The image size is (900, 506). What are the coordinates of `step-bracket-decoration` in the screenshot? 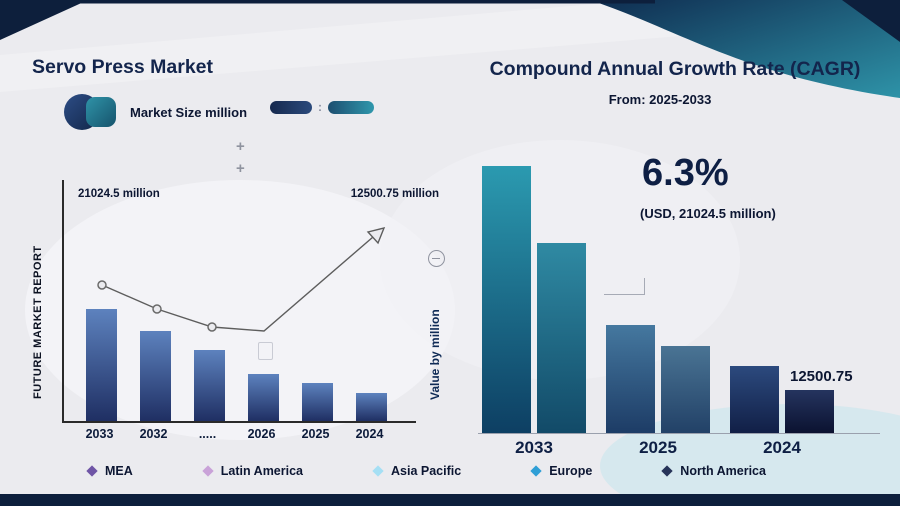 It's located at (624, 286).